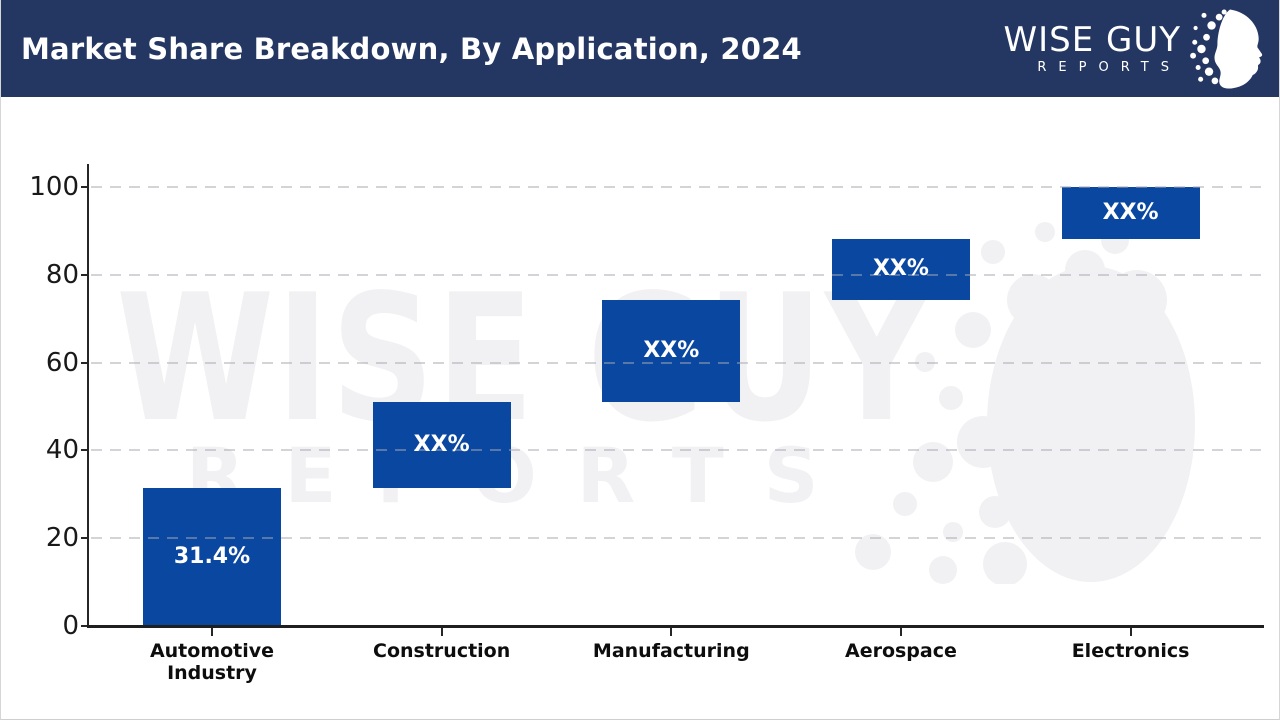 Image resolution: width=1280 pixels, height=720 pixels. I want to click on bar-manufacturing, so click(671, 351).